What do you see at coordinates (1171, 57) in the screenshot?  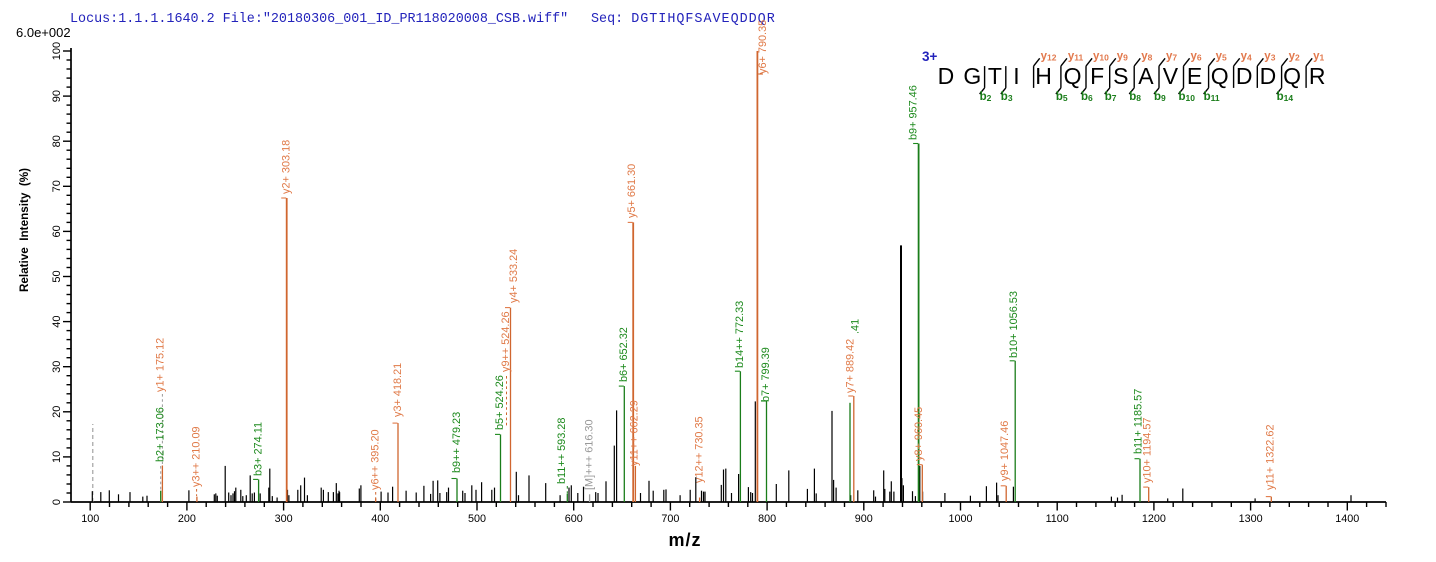 I see `svg-text: y7` at bounding box center [1171, 57].